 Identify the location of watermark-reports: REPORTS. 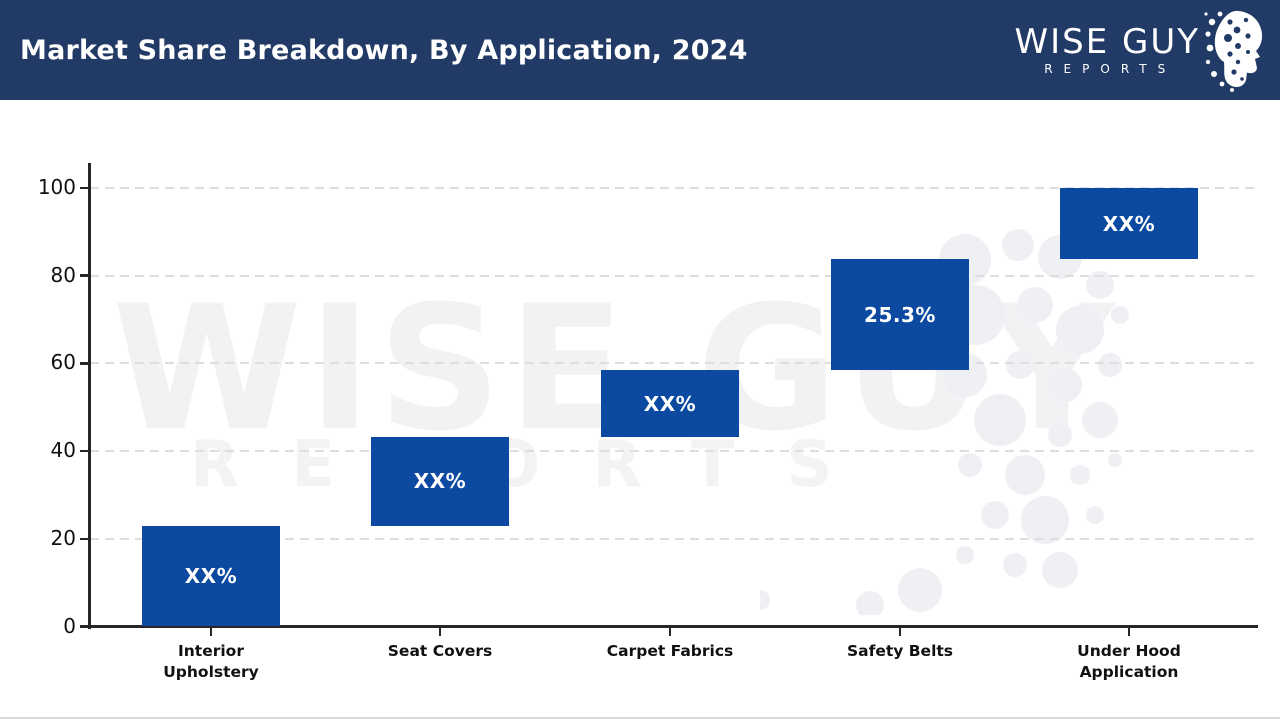
(537, 465).